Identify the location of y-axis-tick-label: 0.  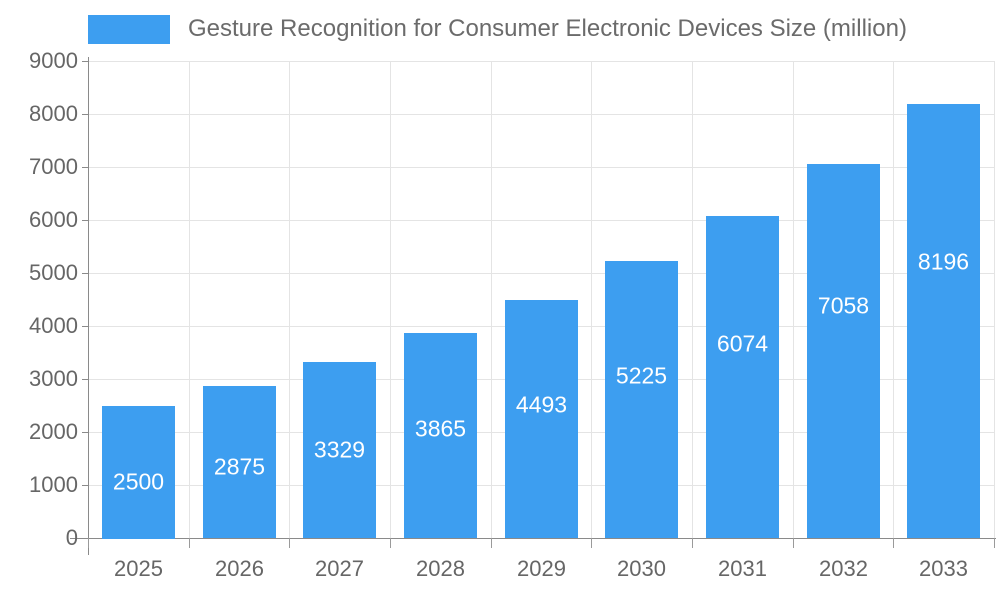
(71, 537).